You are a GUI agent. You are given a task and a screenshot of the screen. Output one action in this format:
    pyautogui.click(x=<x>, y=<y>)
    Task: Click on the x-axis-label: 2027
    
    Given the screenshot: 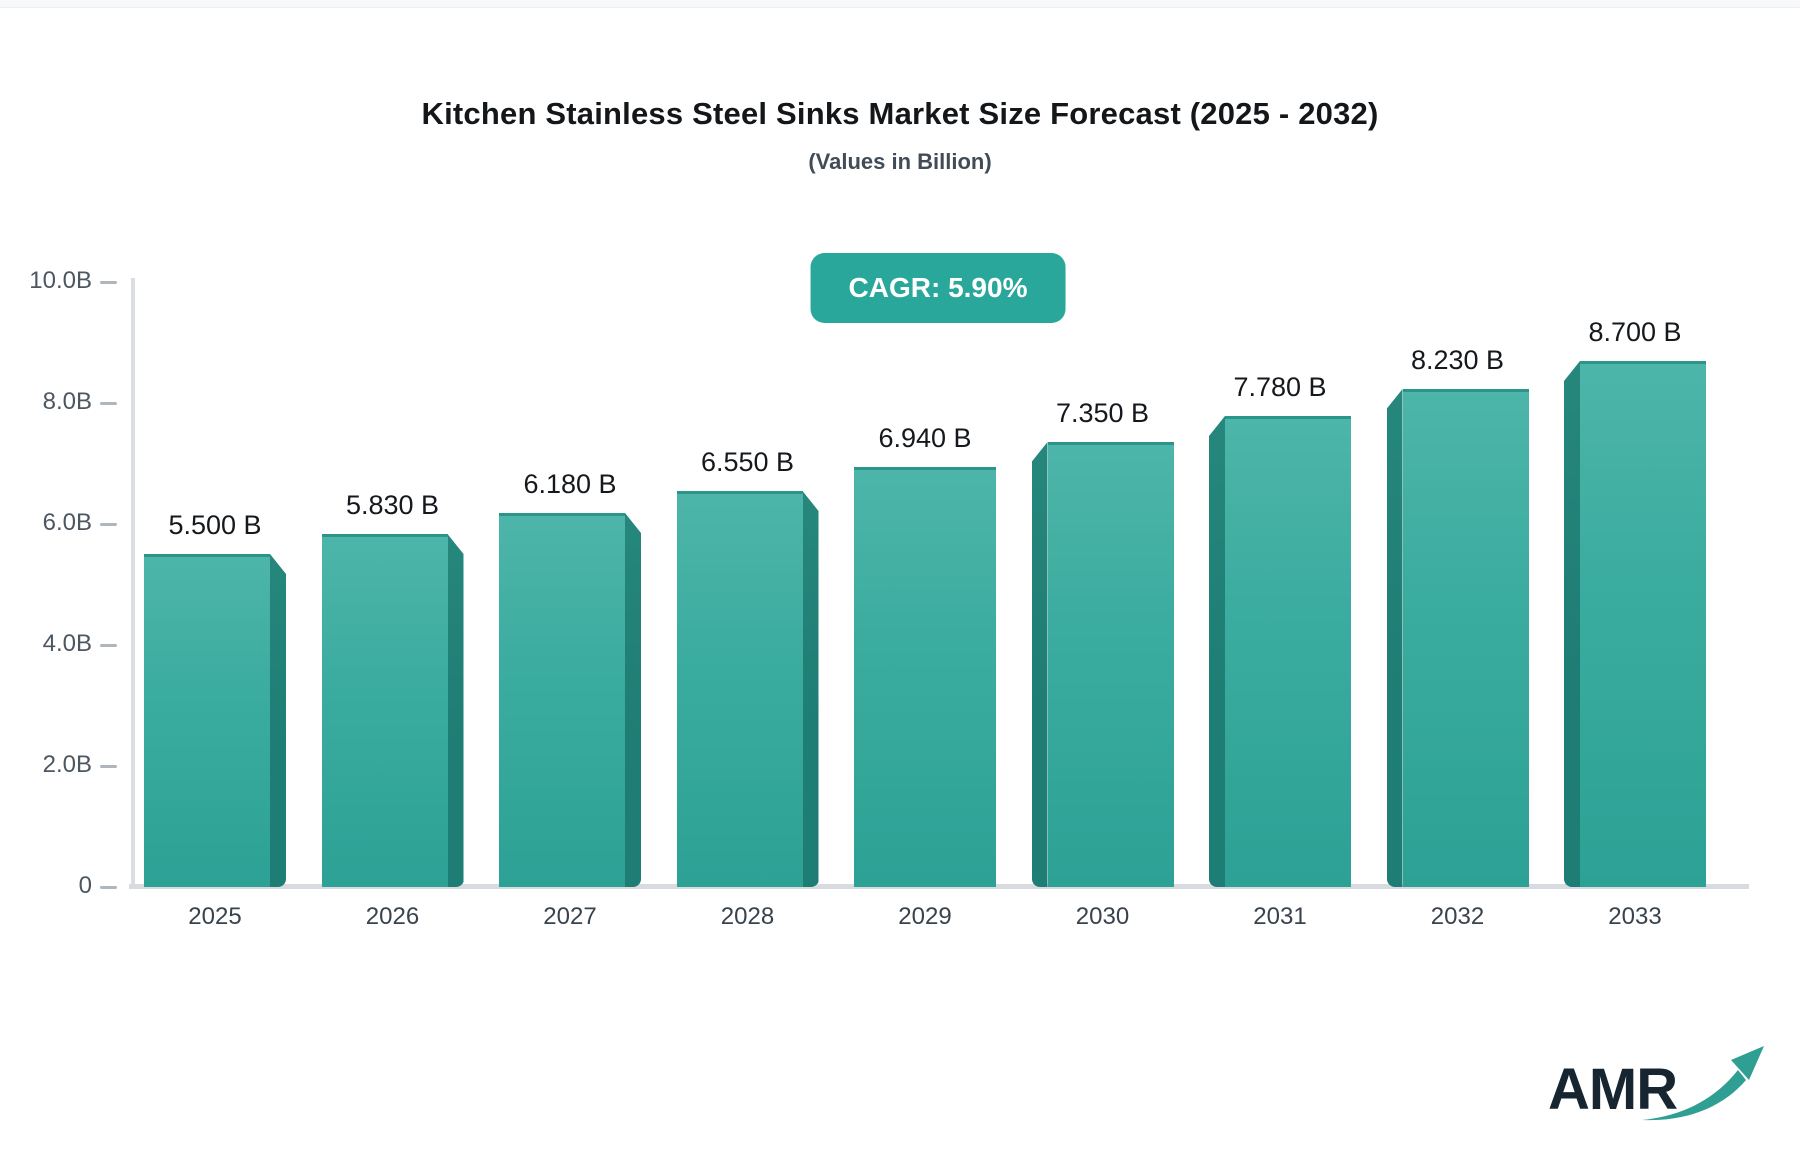 What is the action you would take?
    pyautogui.click(x=570, y=916)
    